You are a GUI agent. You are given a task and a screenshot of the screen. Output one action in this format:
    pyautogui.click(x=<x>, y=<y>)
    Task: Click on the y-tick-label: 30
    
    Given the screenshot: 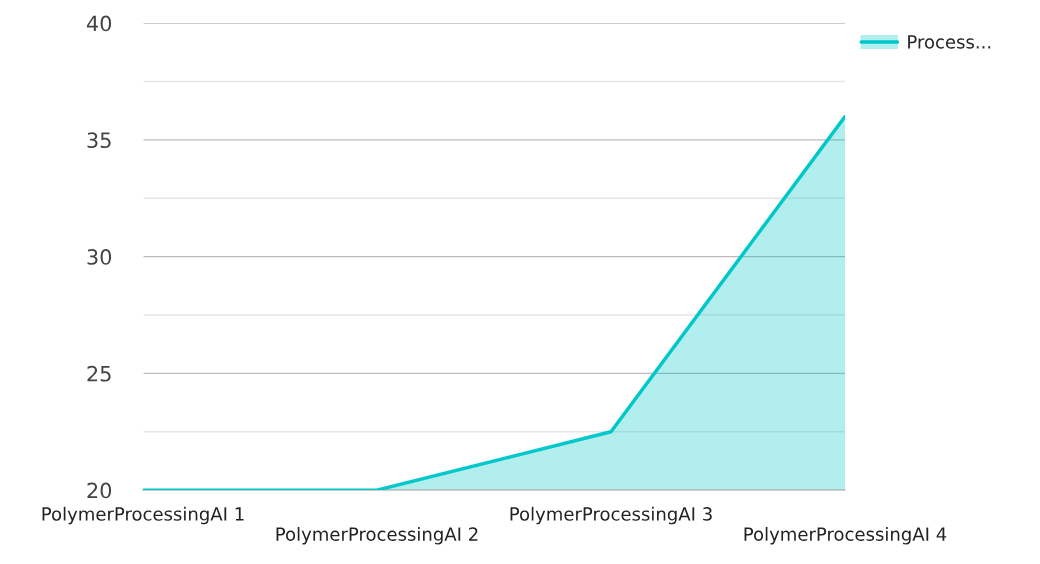 What is the action you would take?
    pyautogui.click(x=99, y=257)
    